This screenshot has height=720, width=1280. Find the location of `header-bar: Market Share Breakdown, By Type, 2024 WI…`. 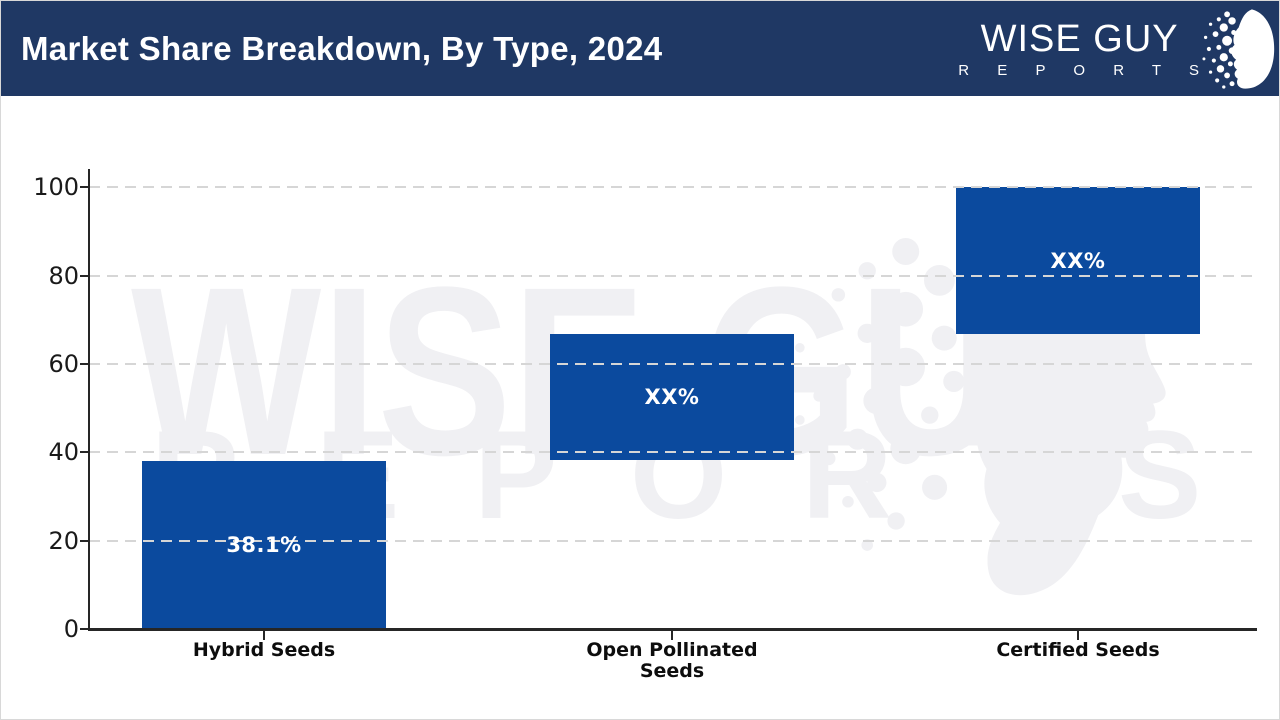

header-bar: Market Share Breakdown, By Type, 2024 WI… is located at coordinates (640, 48).